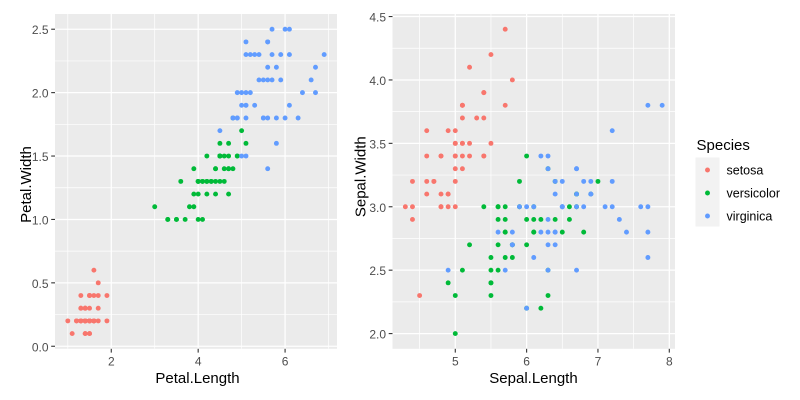  I want to click on svg-text: 3.5, so click(377, 144).